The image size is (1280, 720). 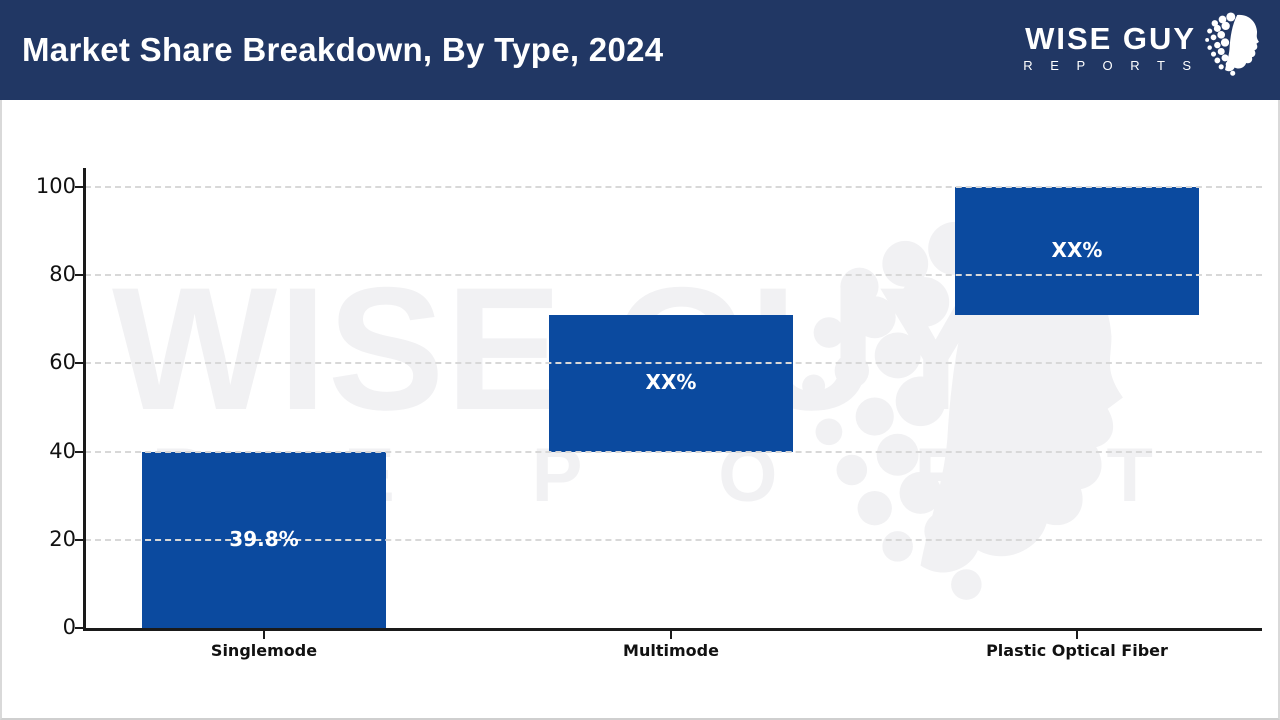 I want to click on dotted-head-icon, so click(x=1232, y=44).